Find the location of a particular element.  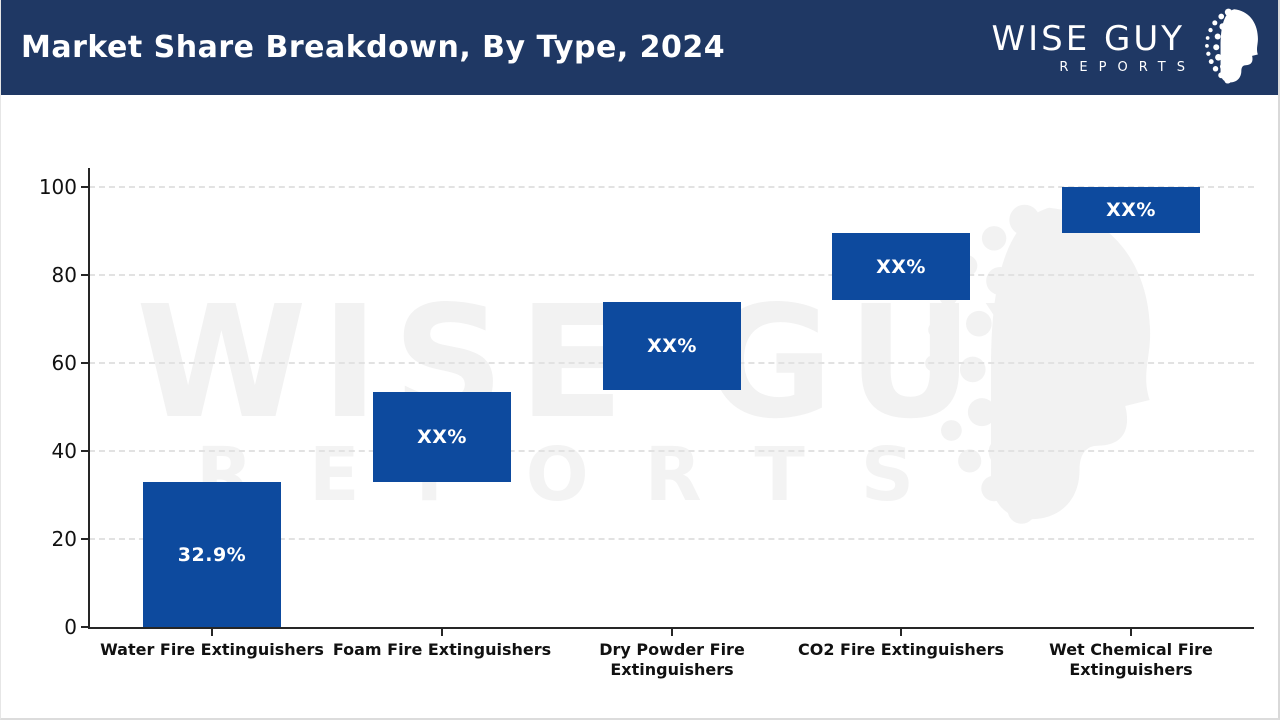

x-axis-line is located at coordinates (671, 628).